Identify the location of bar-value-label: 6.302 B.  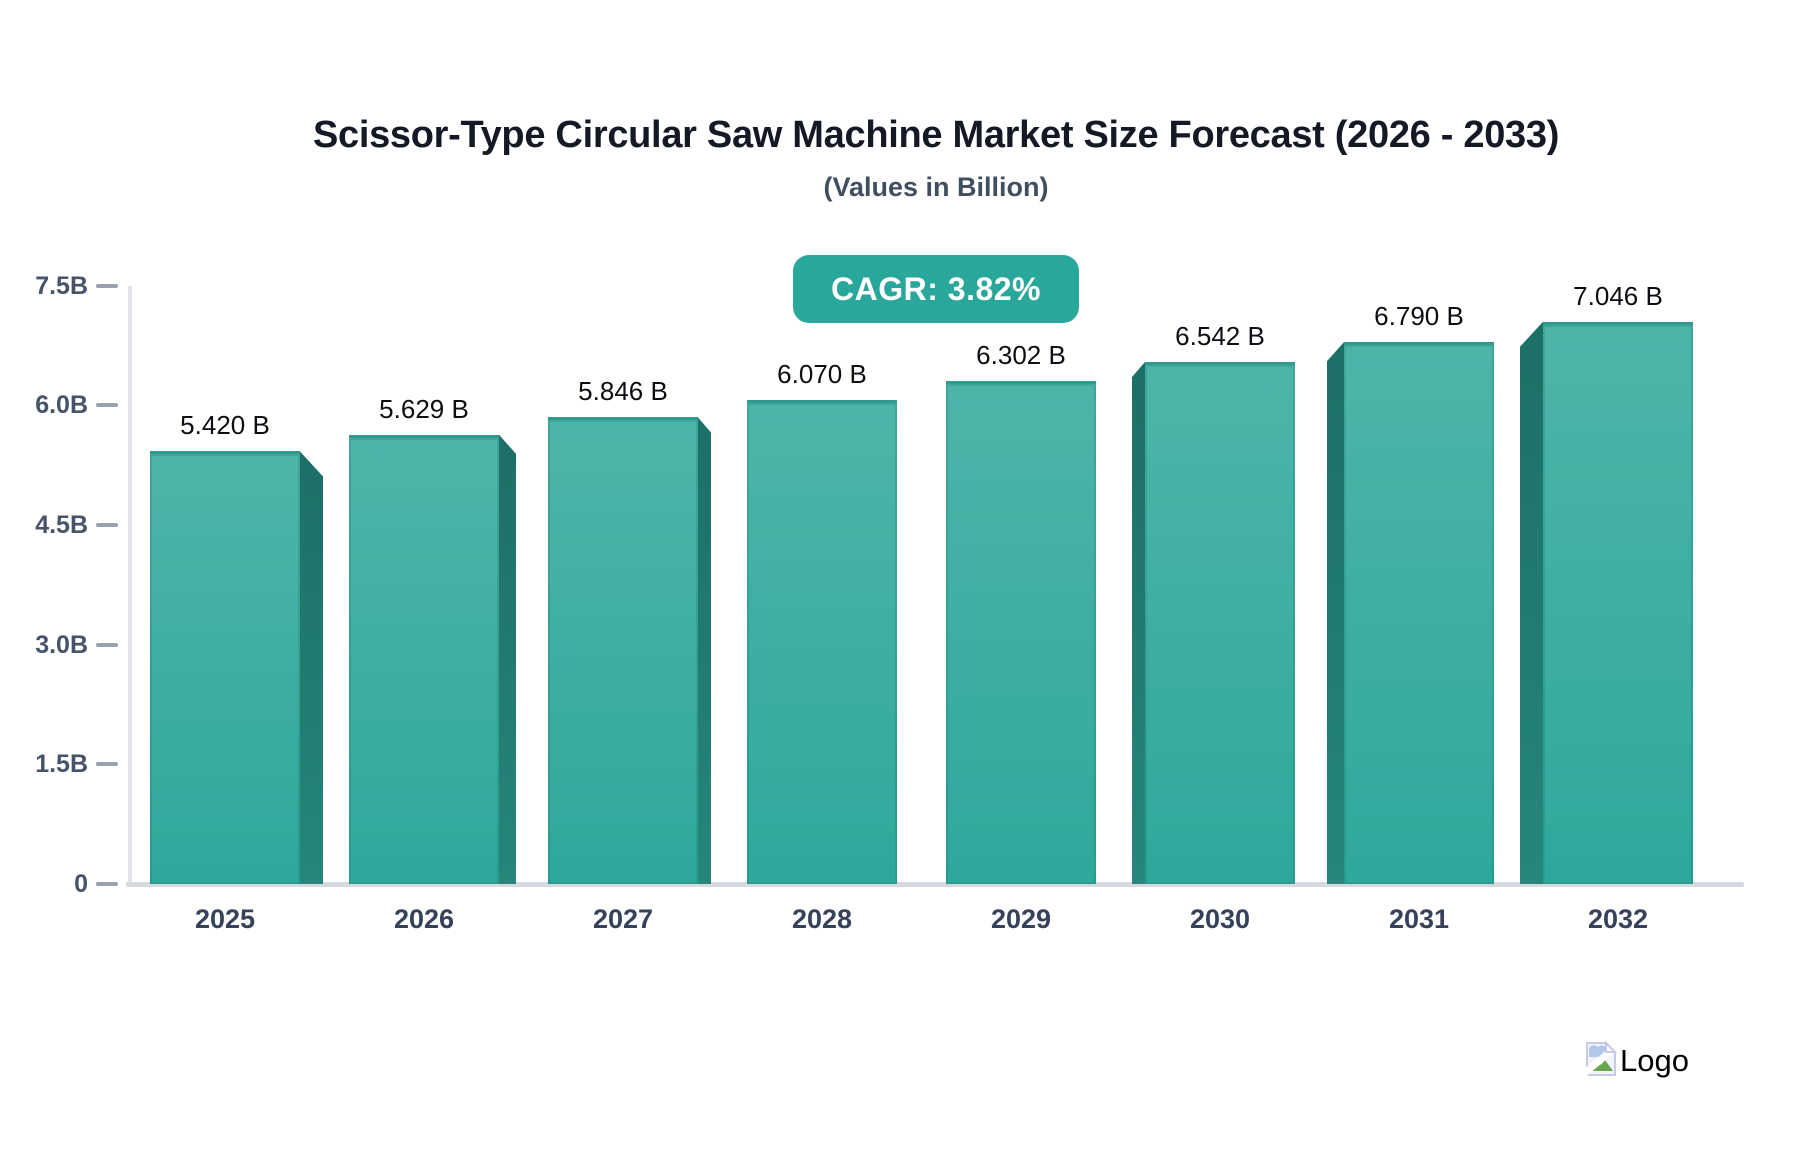
(1021, 355).